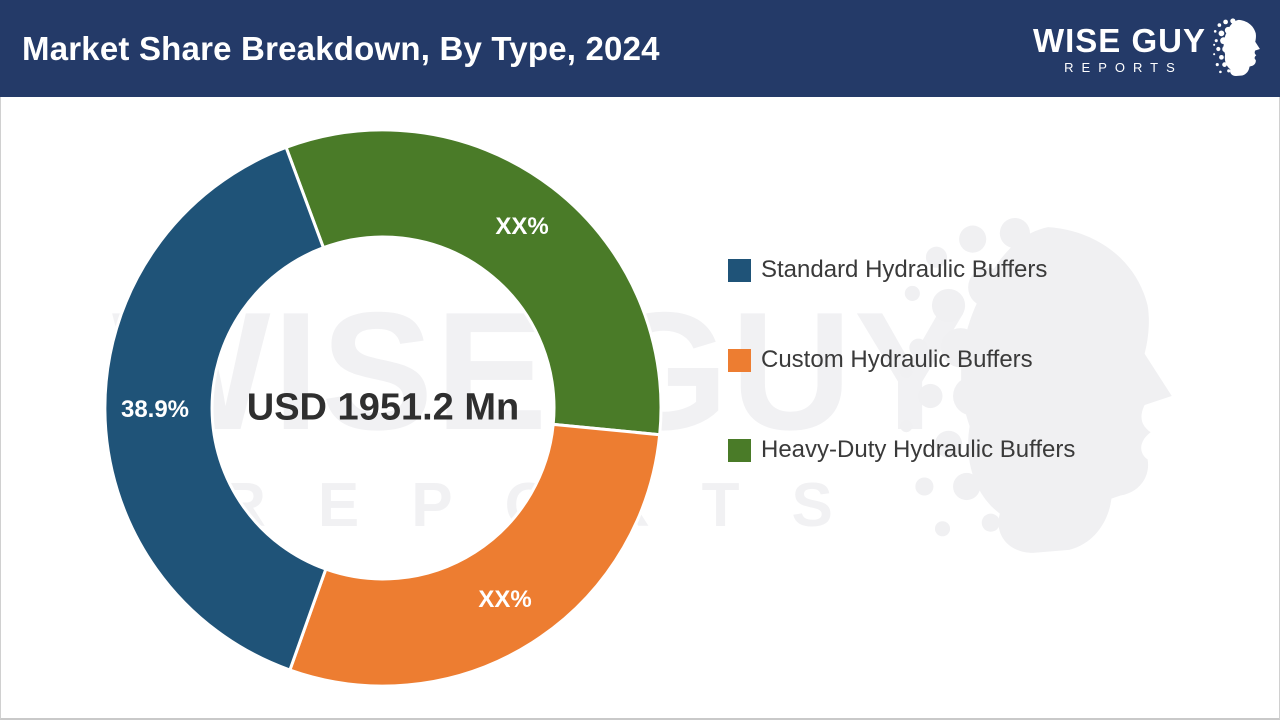 This screenshot has height=720, width=1280. I want to click on legend-swatch-heavy-duty, so click(739, 450).